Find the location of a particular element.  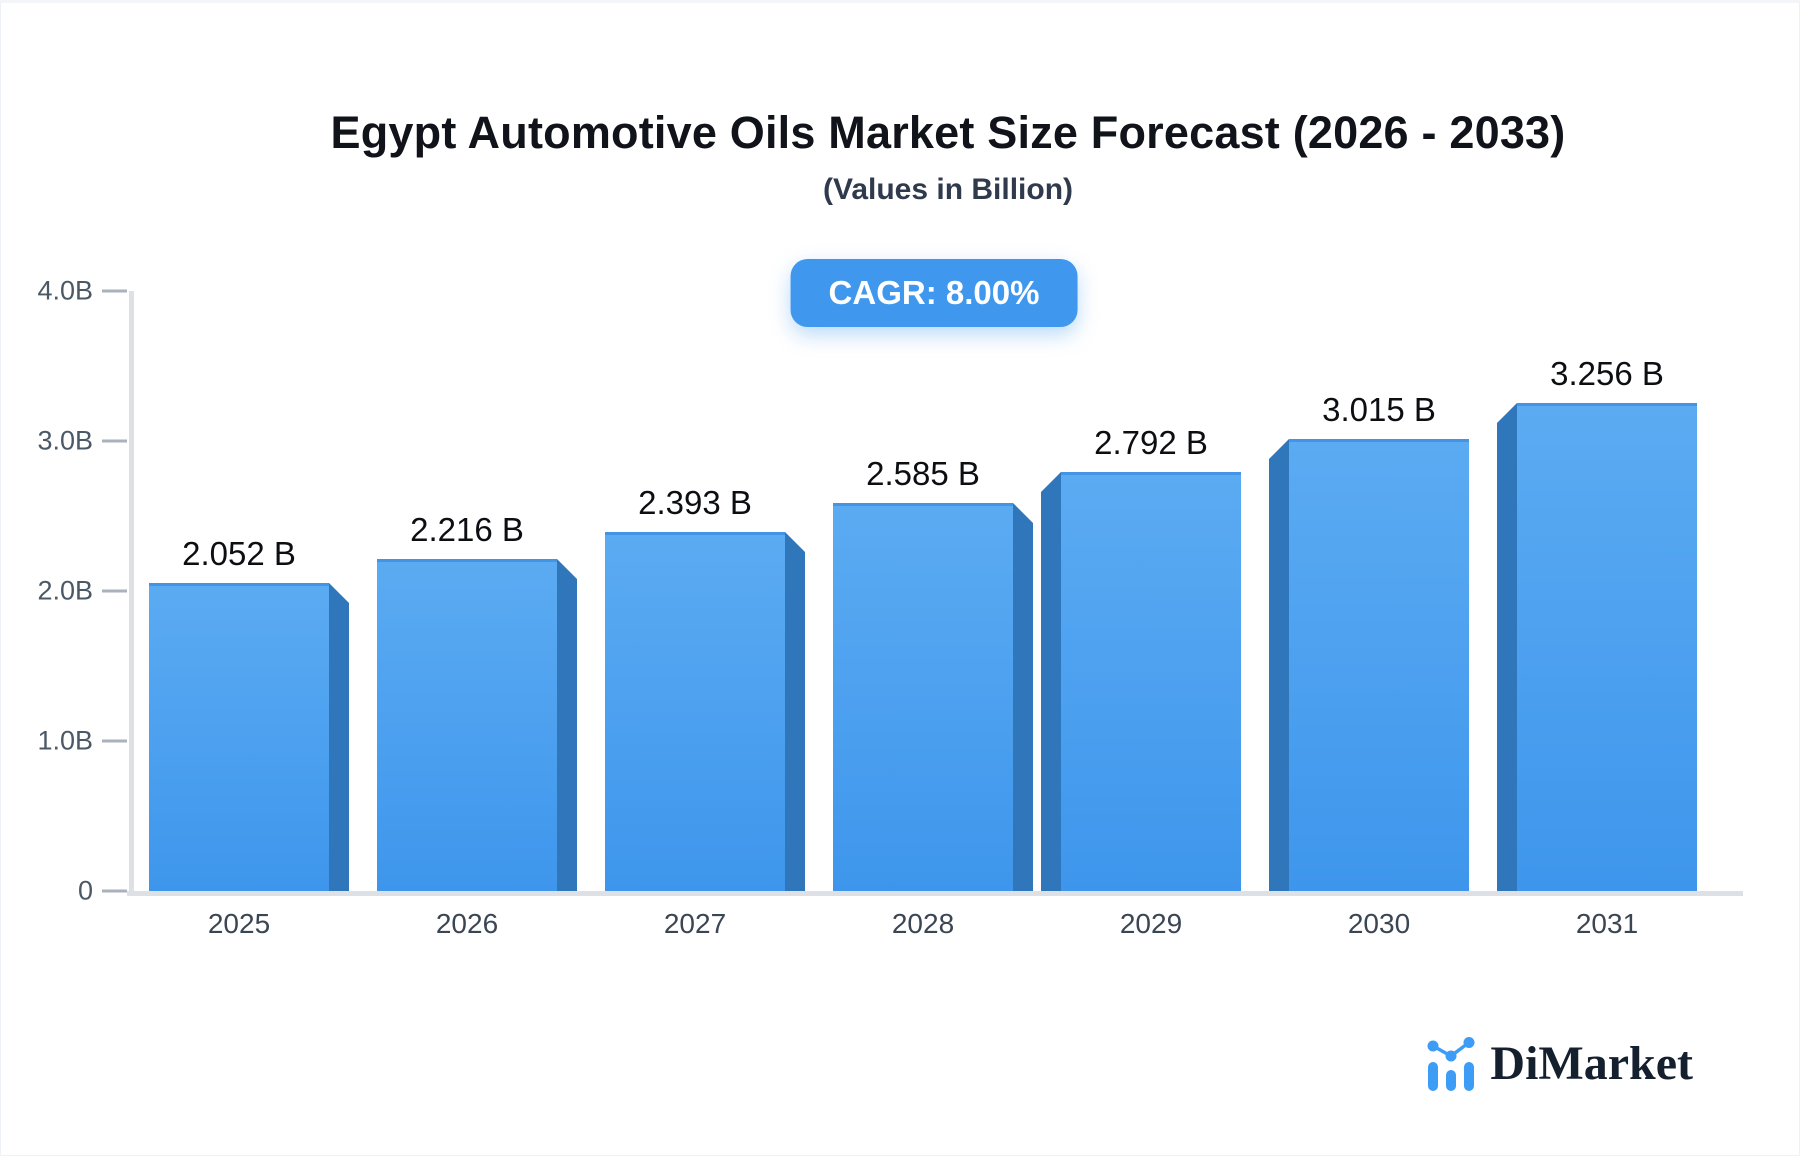

bar-side-2029 is located at coordinates (1051, 681).